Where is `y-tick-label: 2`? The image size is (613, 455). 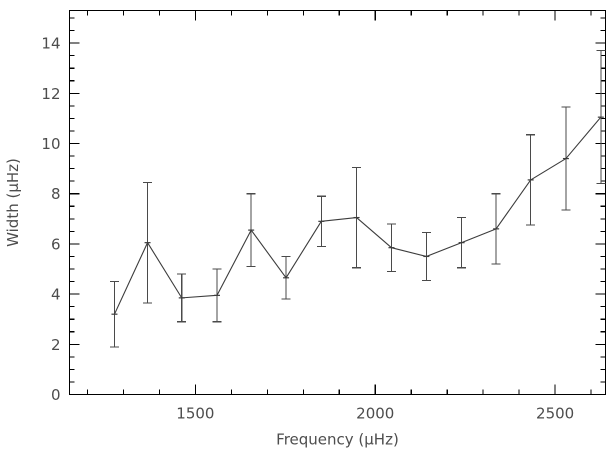 y-tick-label: 2 is located at coordinates (56, 345).